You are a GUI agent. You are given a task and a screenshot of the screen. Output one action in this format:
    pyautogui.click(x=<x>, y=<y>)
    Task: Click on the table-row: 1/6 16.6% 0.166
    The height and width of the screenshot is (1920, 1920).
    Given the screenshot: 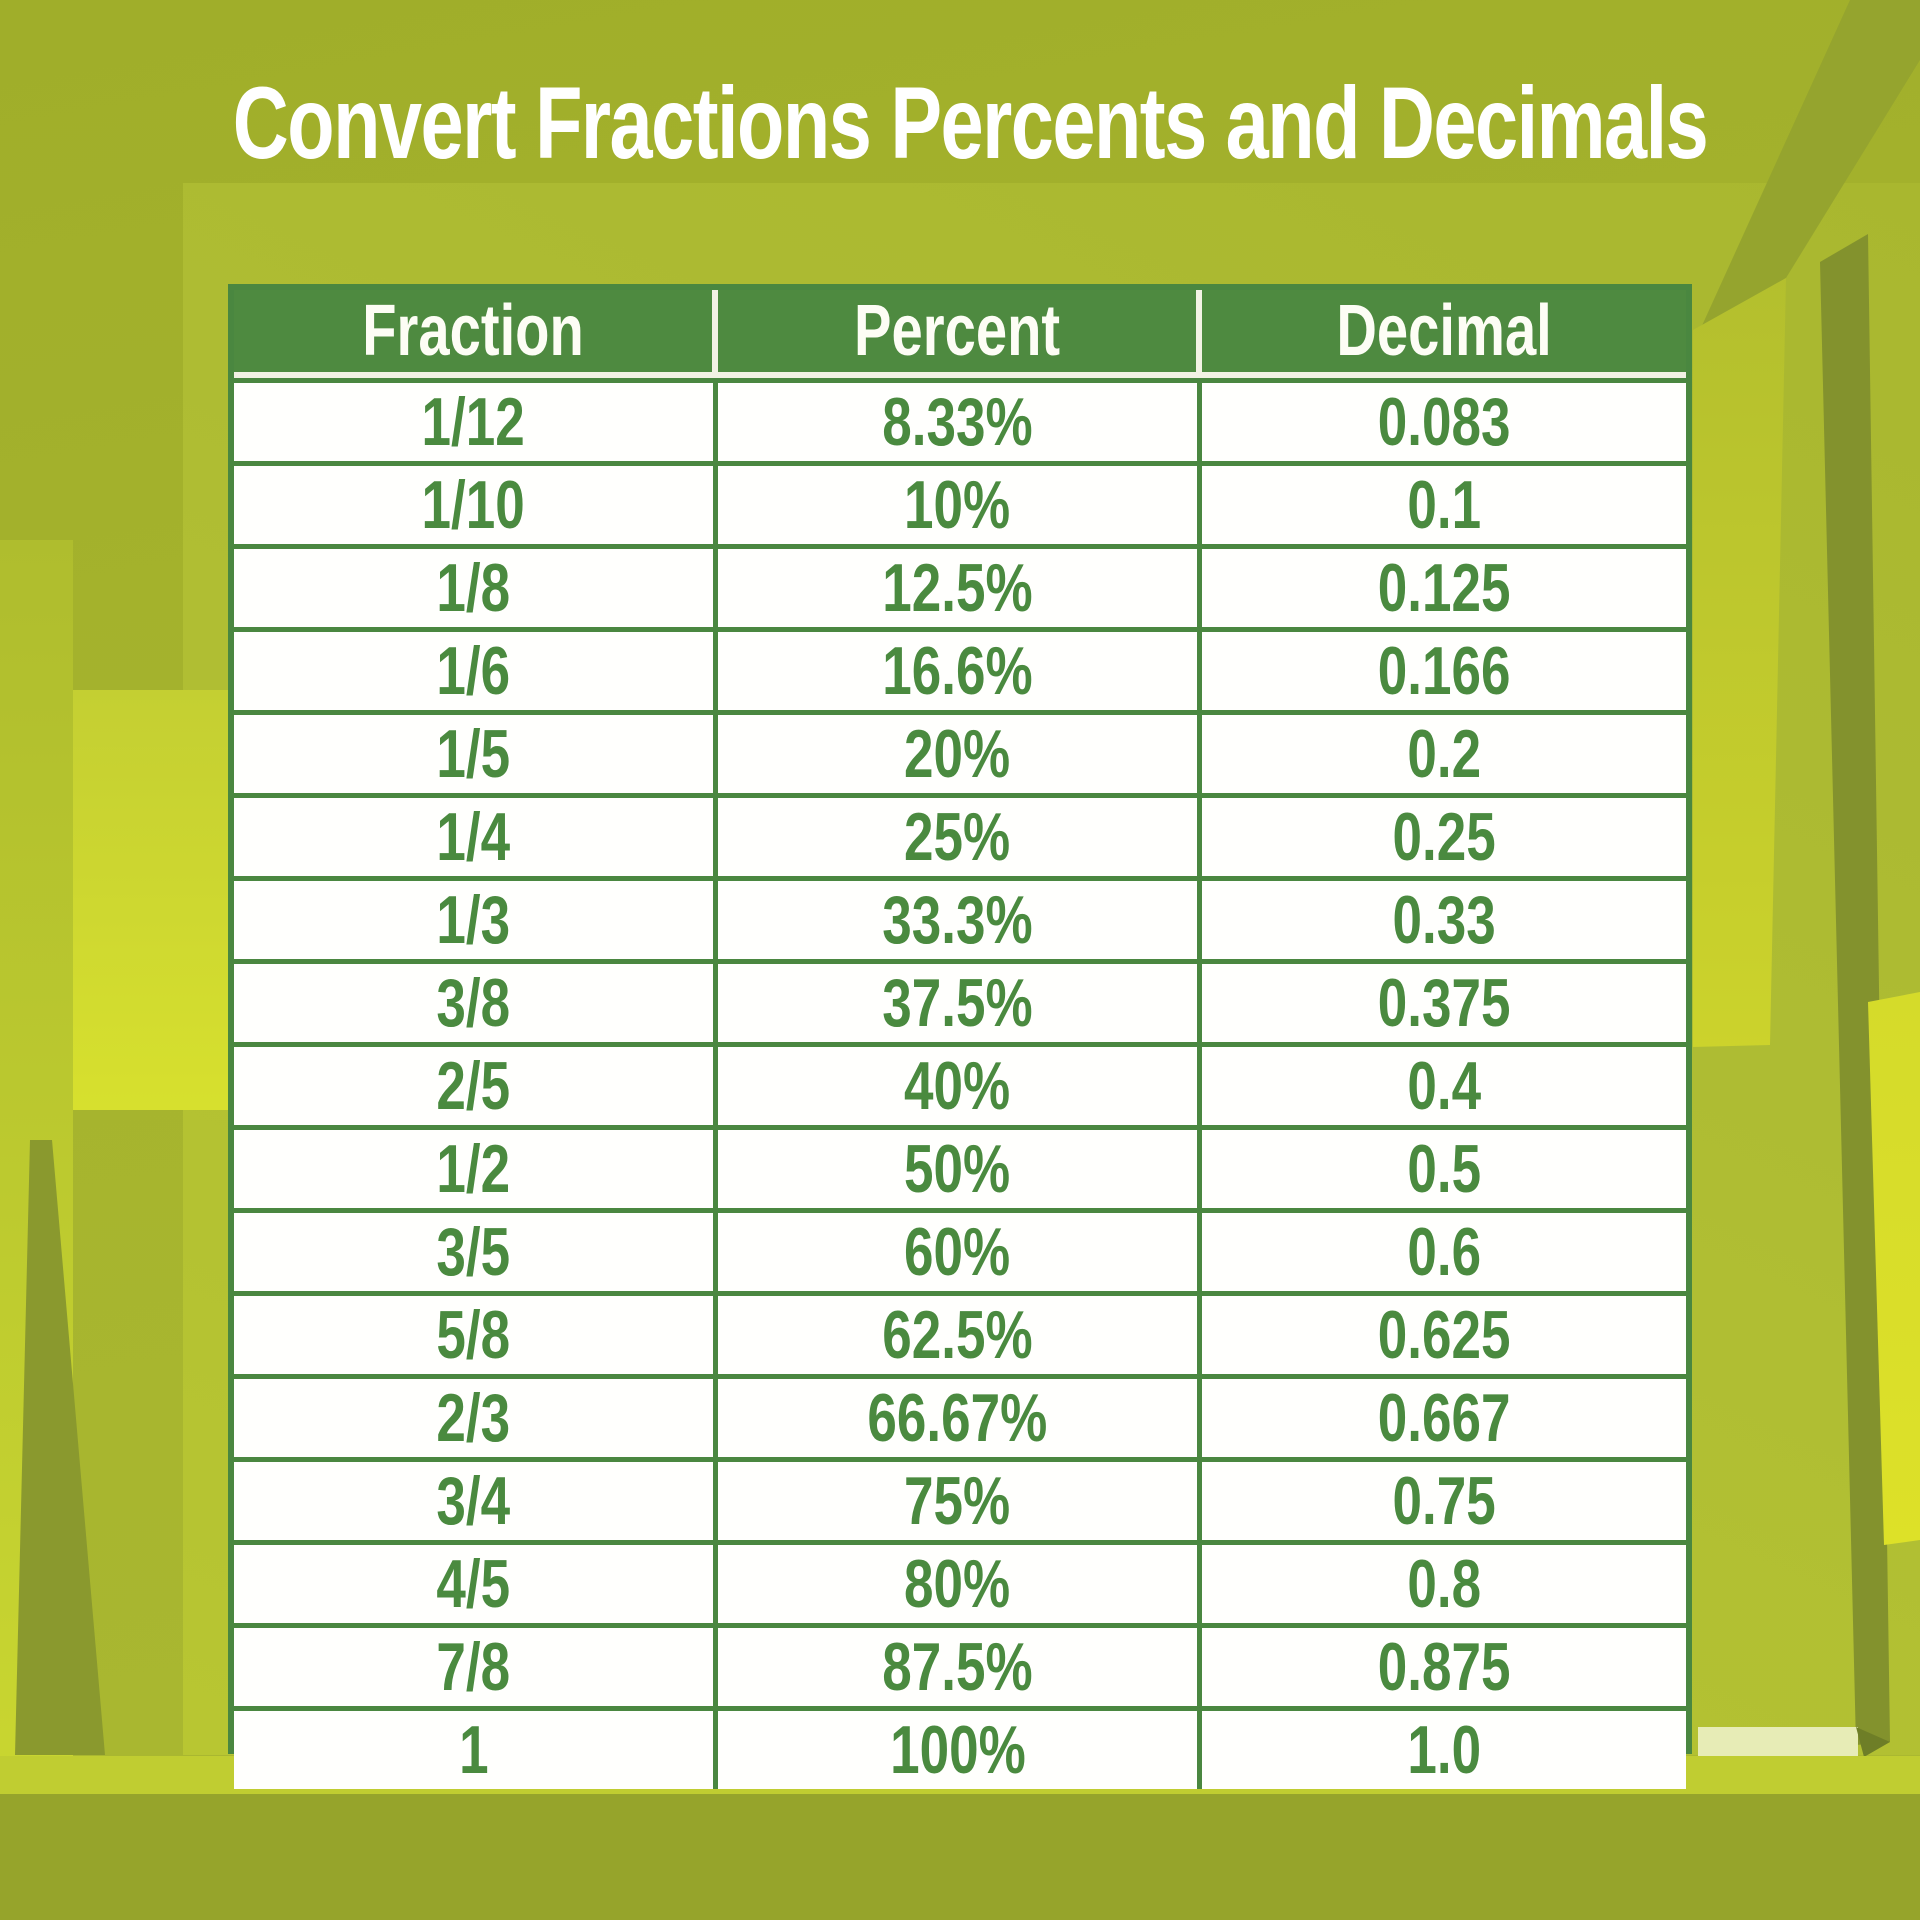 What is the action you would take?
    pyautogui.click(x=960, y=673)
    